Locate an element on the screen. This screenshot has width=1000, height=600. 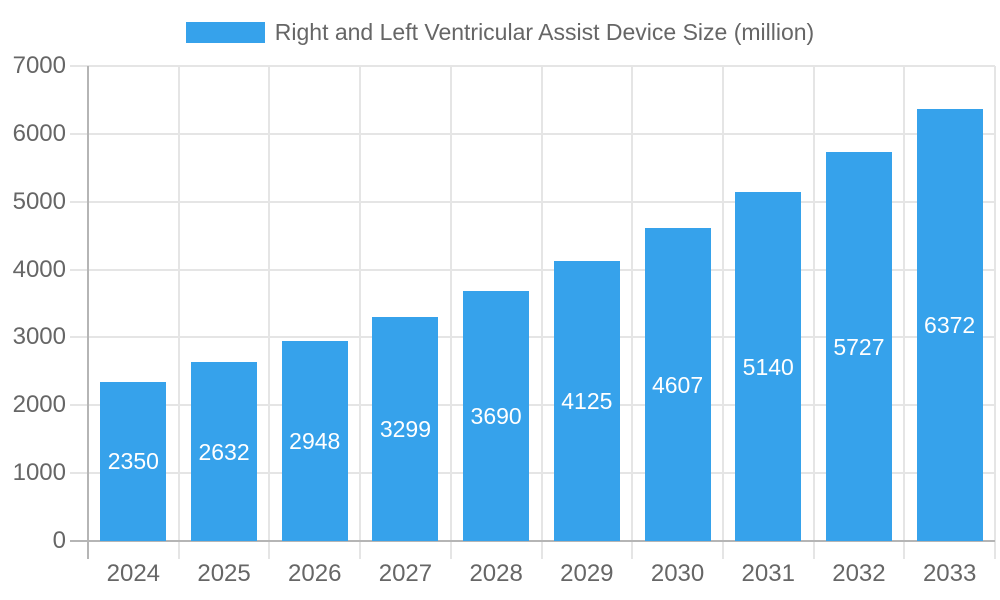
x-tick-label: 2029 is located at coordinates (587, 573).